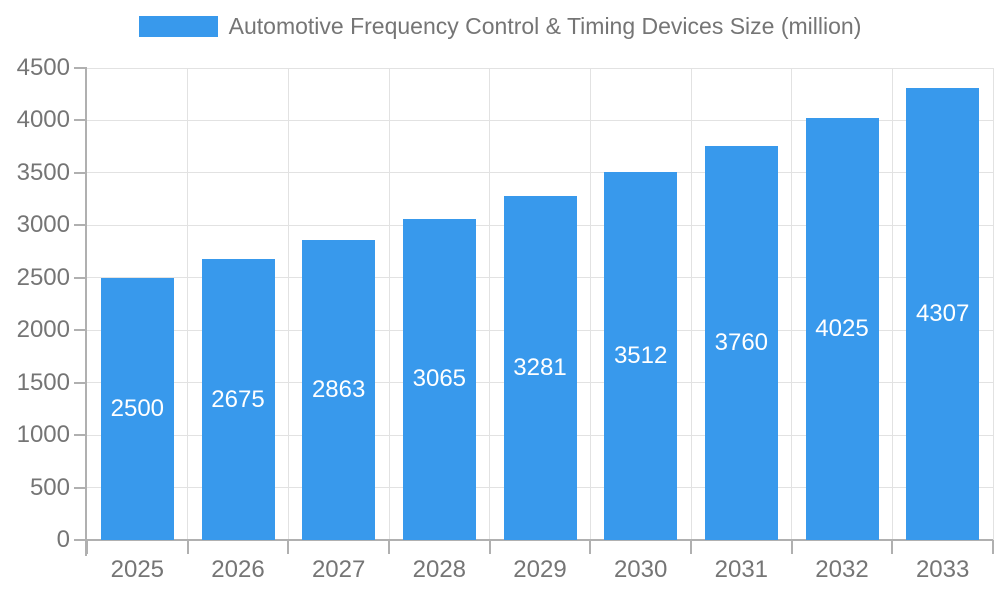 The width and height of the screenshot is (1000, 600). I want to click on bar-2033, so click(943, 314).